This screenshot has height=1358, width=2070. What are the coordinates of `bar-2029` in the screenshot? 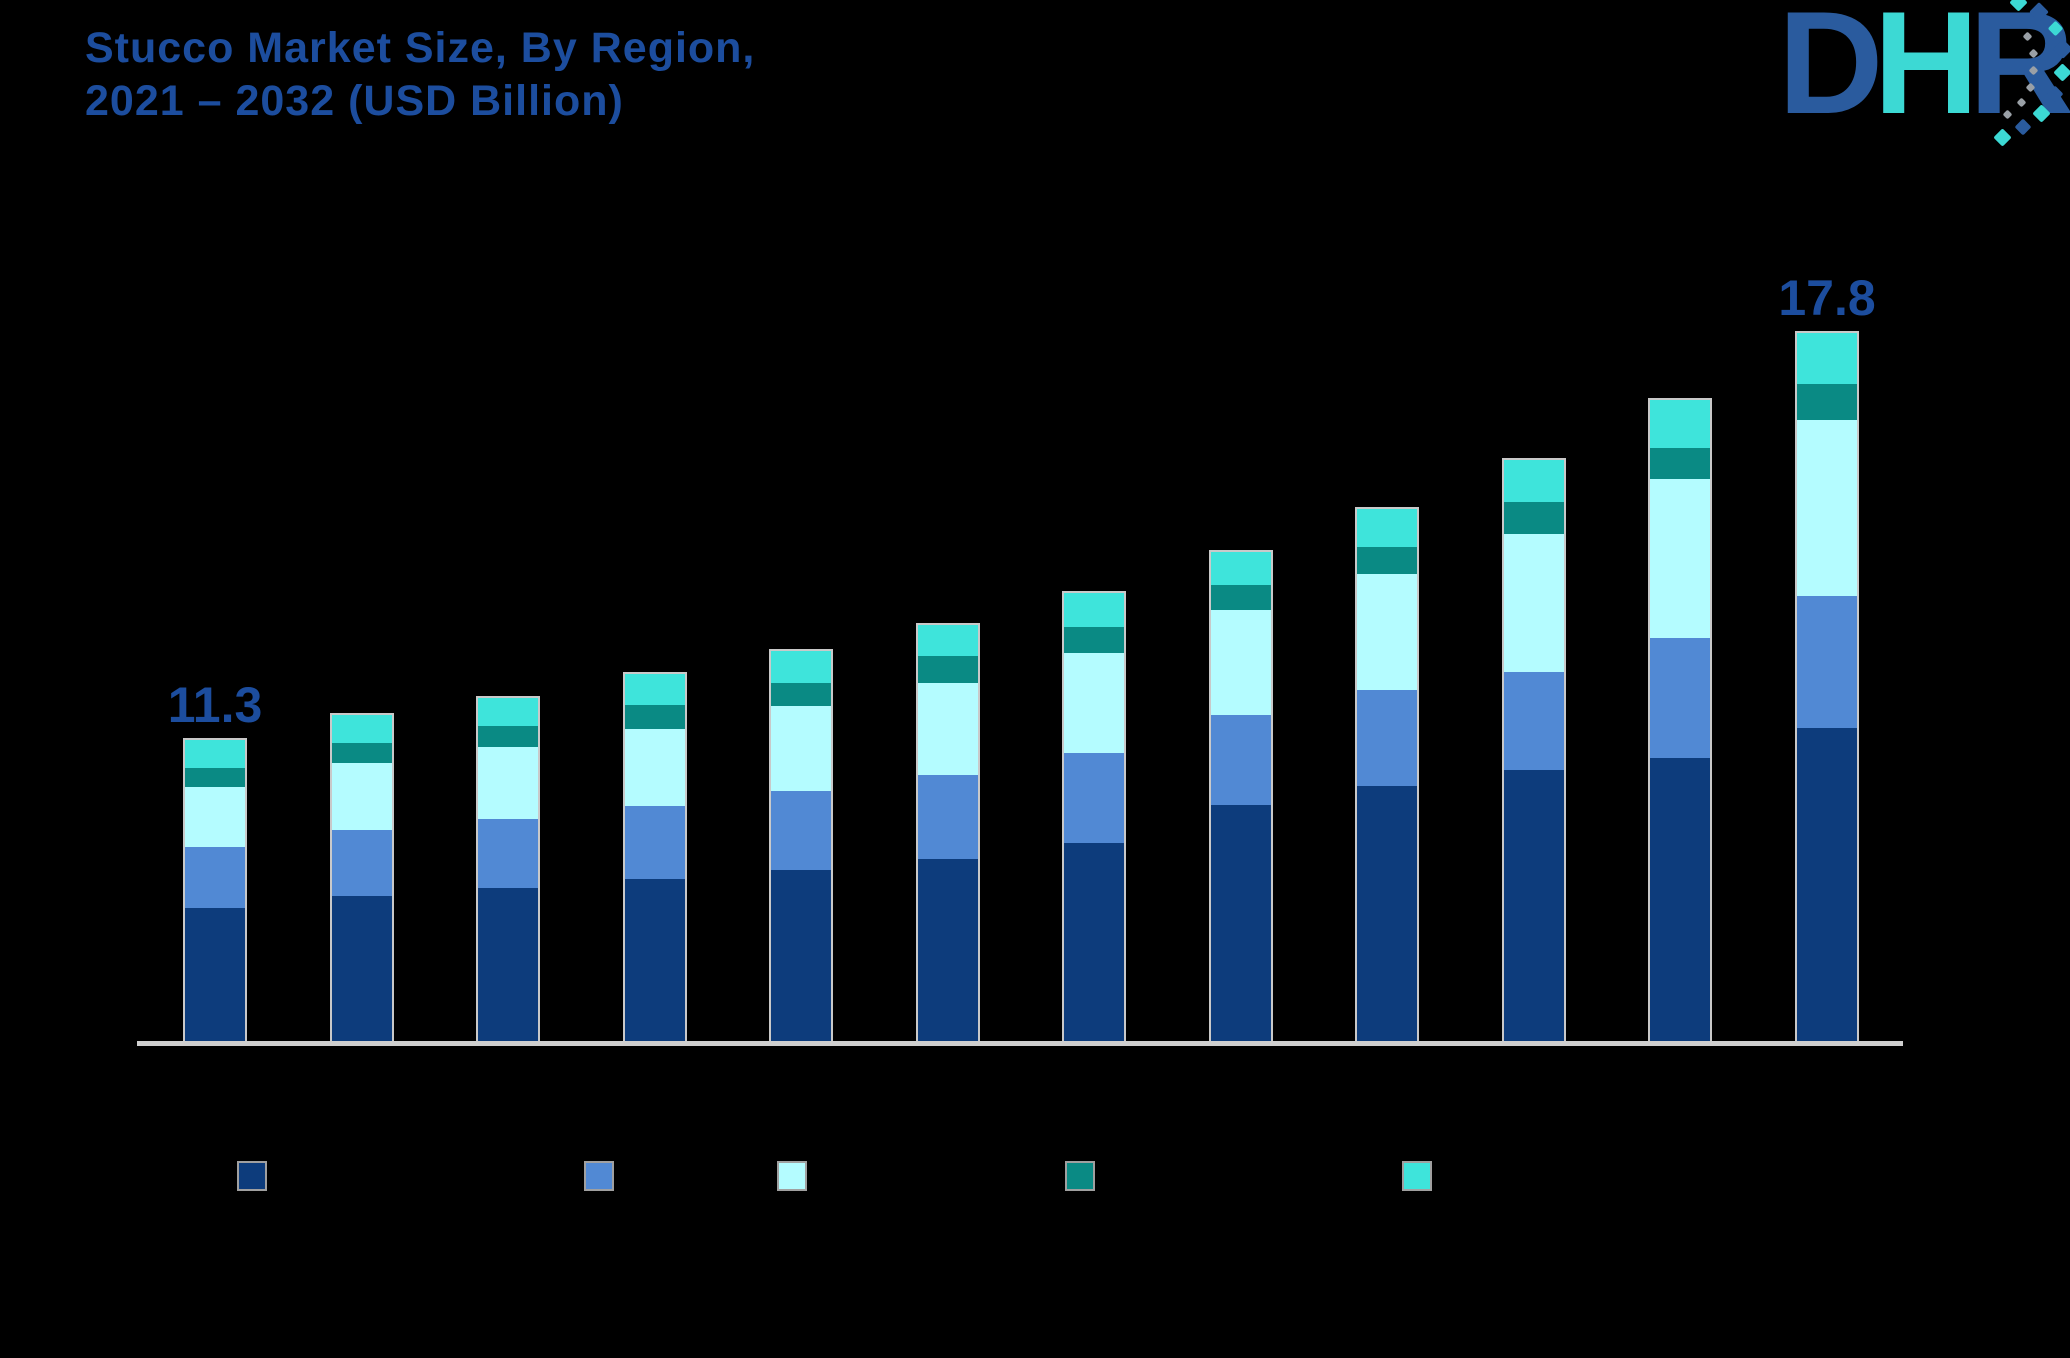 It's located at (1387, 775).